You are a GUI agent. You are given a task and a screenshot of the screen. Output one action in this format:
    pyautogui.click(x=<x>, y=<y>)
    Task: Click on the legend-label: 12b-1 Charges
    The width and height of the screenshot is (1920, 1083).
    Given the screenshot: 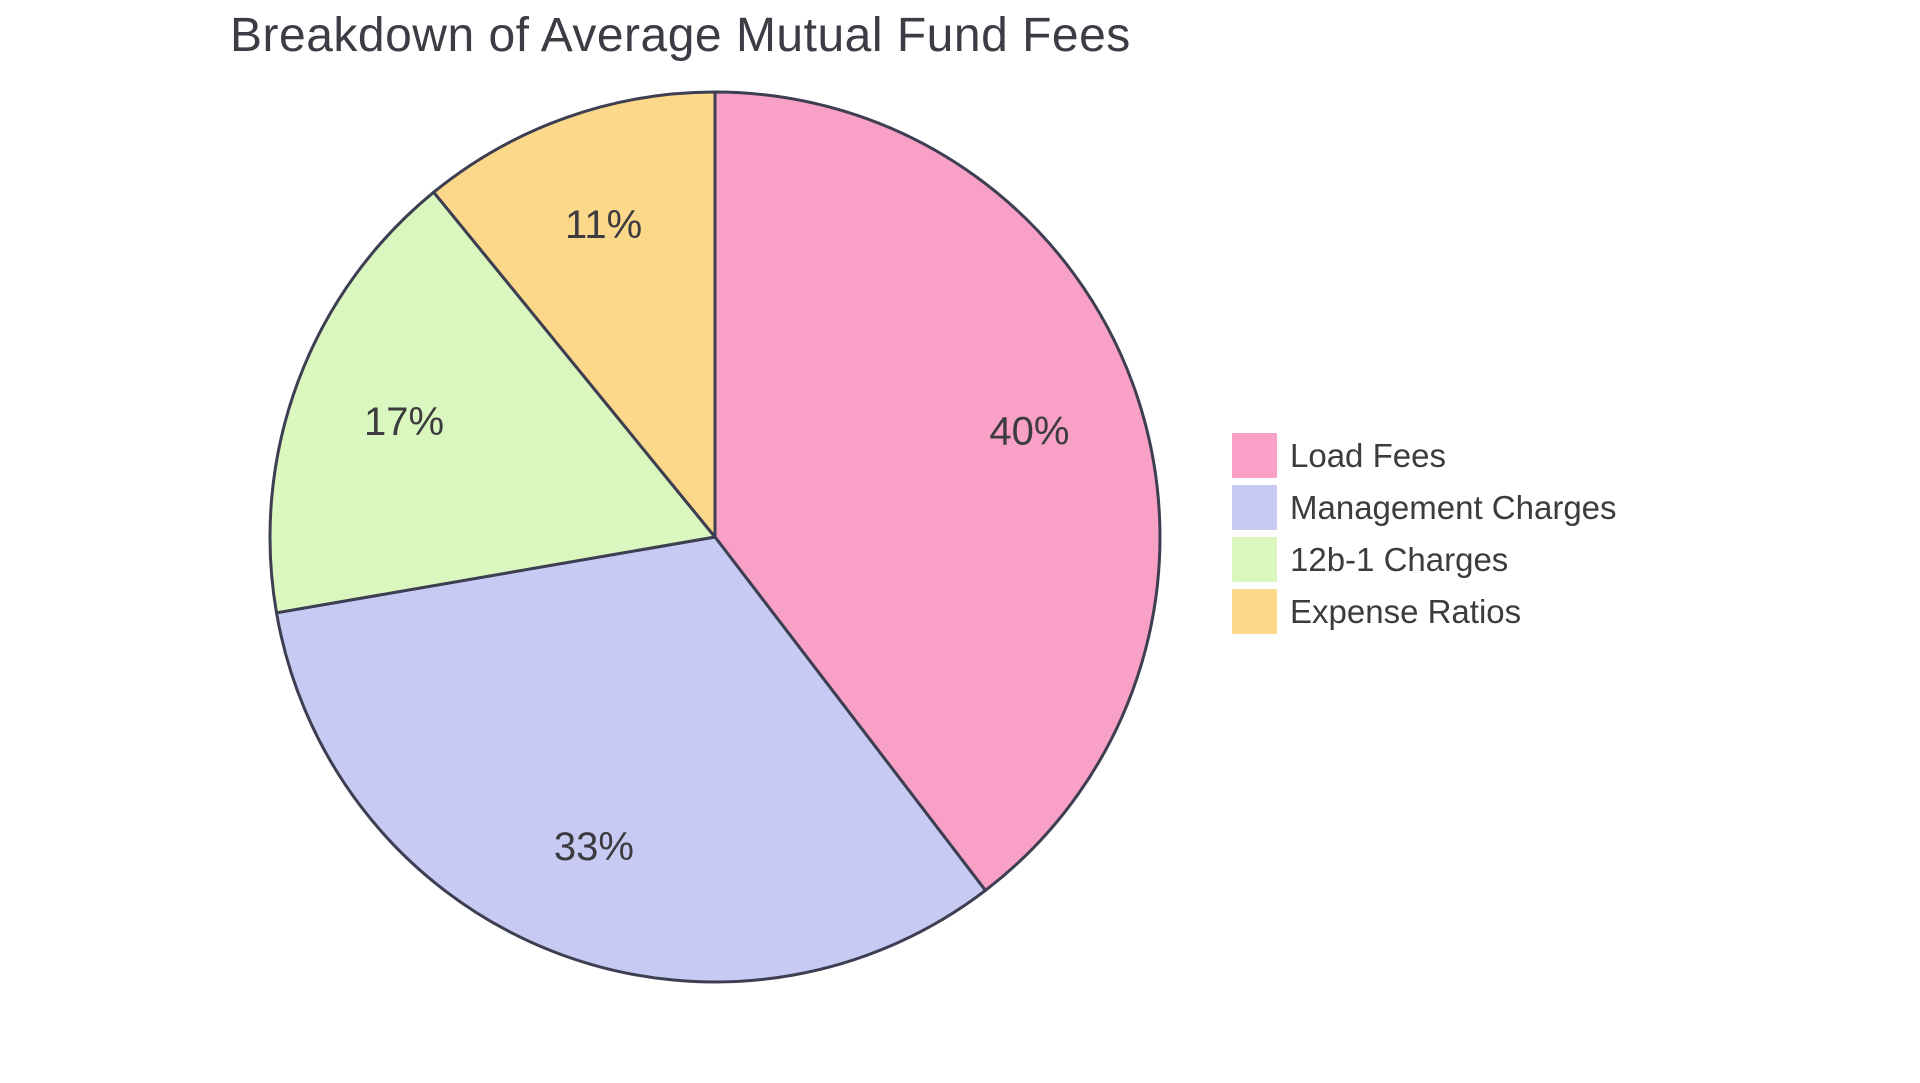 What is the action you would take?
    pyautogui.click(x=1399, y=559)
    